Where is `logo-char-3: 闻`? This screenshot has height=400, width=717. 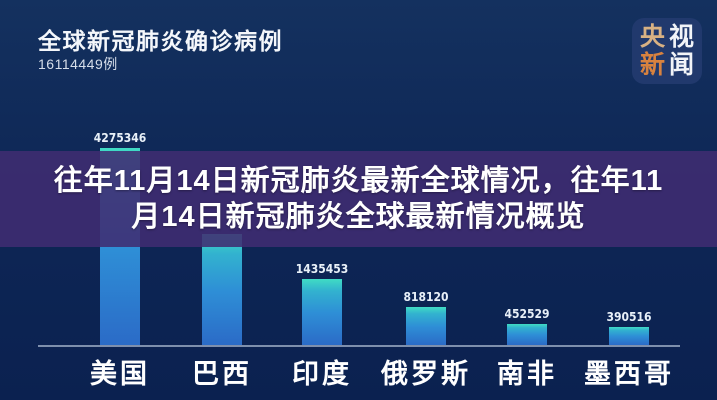 logo-char-3: 闻 is located at coordinates (681, 64).